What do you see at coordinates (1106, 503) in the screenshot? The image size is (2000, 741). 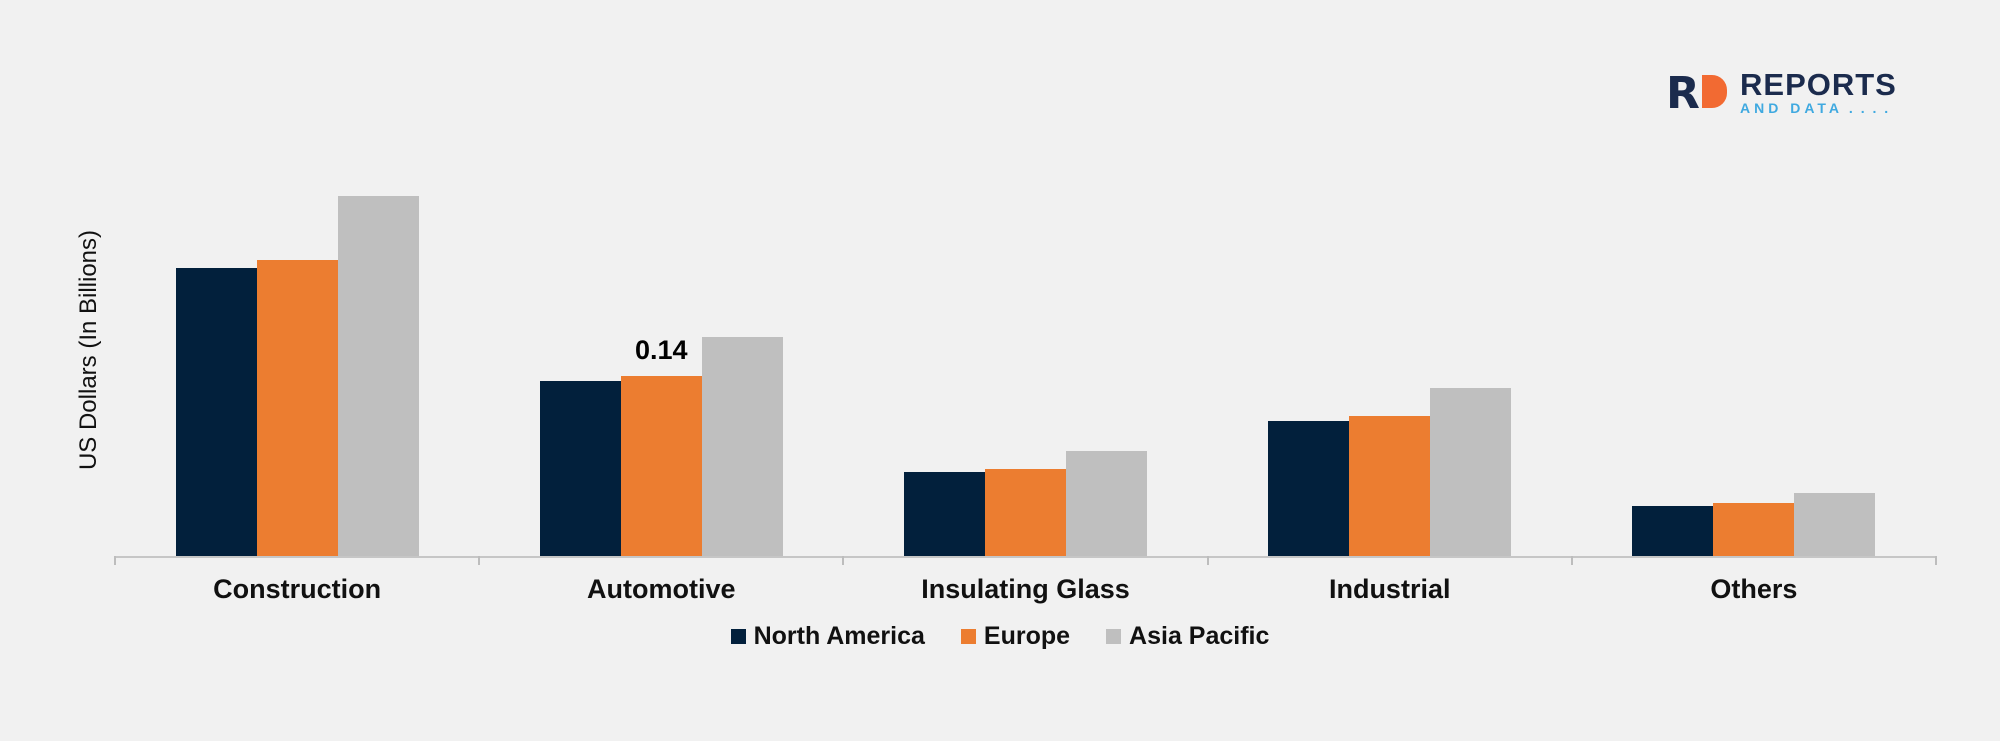 I see `bar-asia-pacific-insulating-glass` at bounding box center [1106, 503].